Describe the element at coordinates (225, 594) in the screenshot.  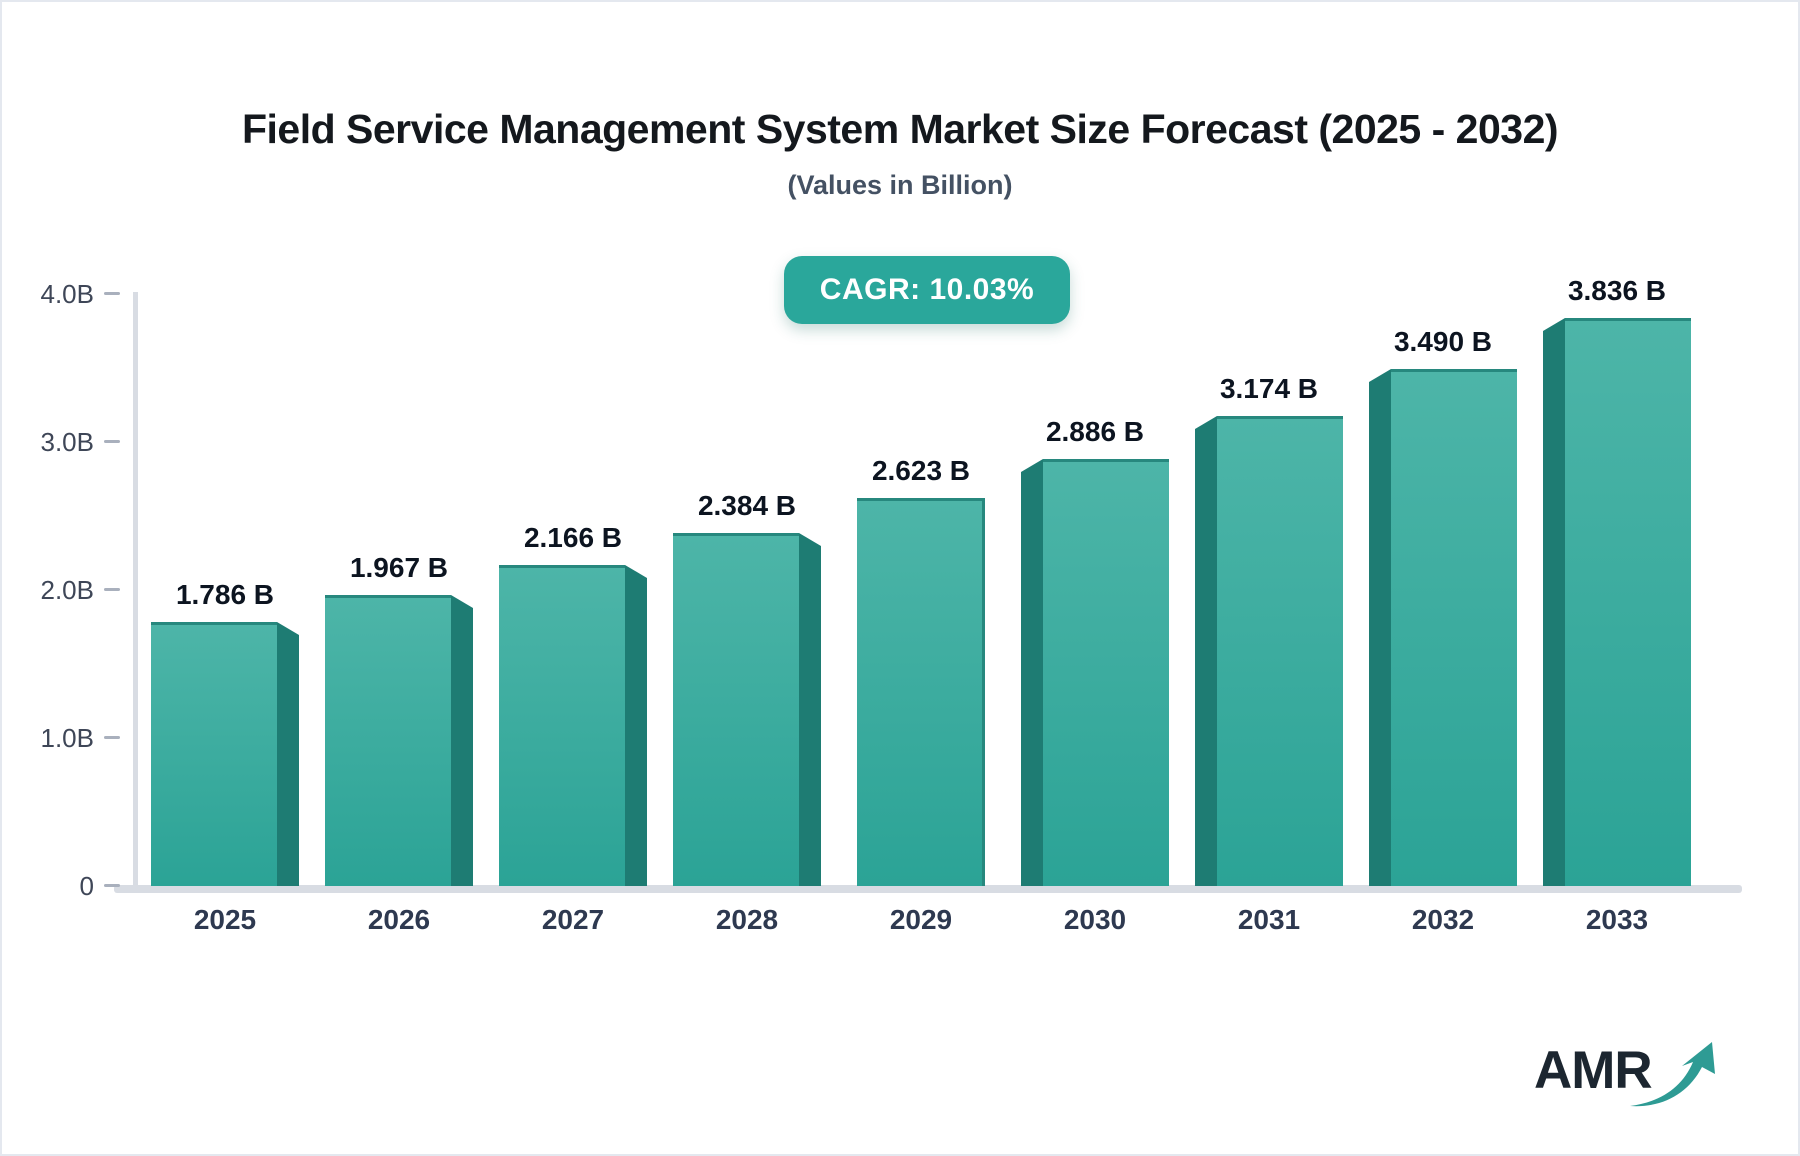
I see `bar-value-label-2025: 1.786 B` at that location.